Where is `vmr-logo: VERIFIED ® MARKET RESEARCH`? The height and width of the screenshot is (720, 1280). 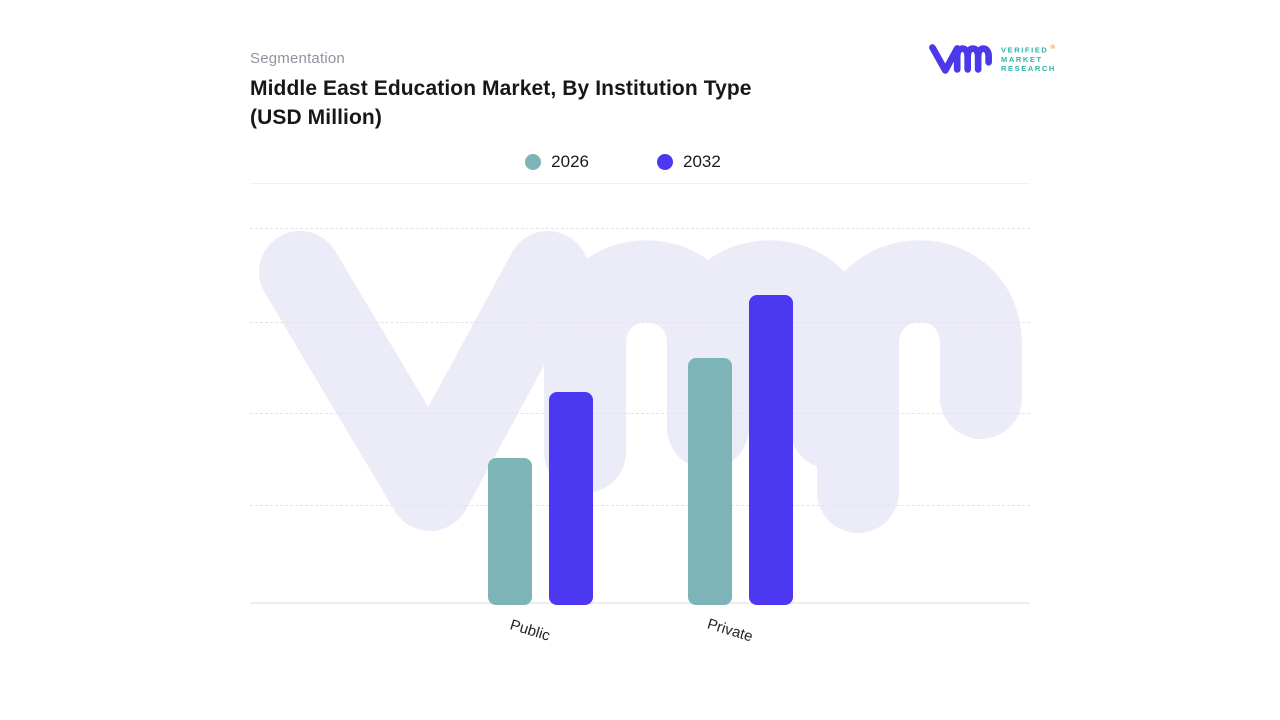
vmr-logo: VERIFIED ® MARKET RESEARCH is located at coordinates (992, 58).